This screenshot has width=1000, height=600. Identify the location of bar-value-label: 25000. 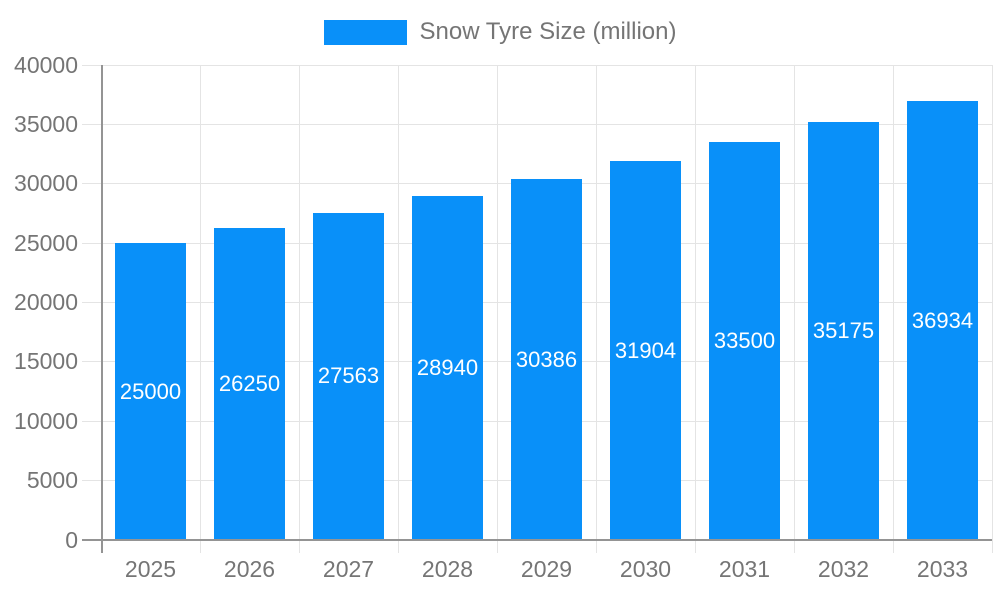
(150, 391).